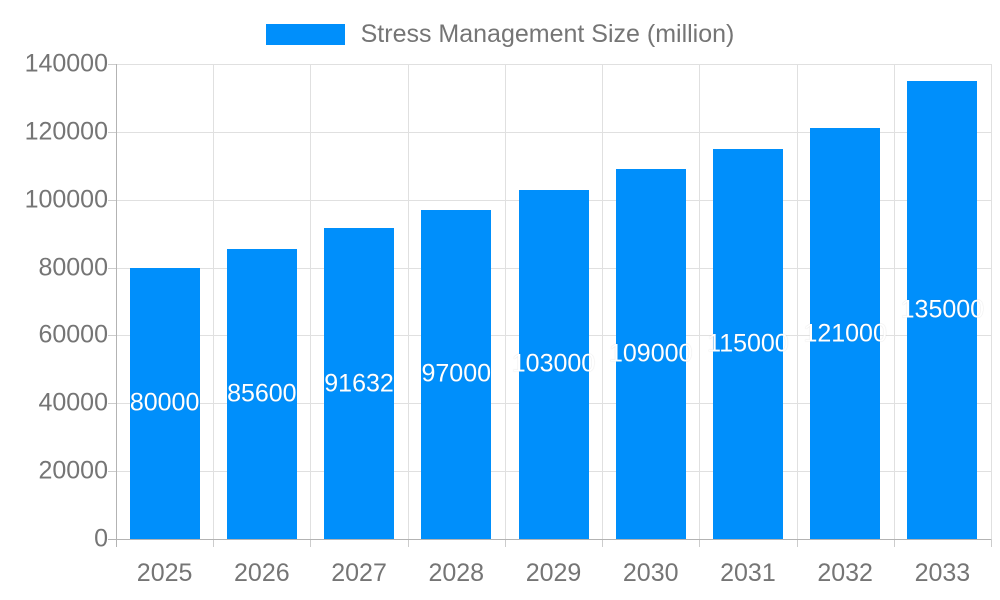  Describe the element at coordinates (456, 573) in the screenshot. I see `x-axis-tick-label: 2028` at that location.